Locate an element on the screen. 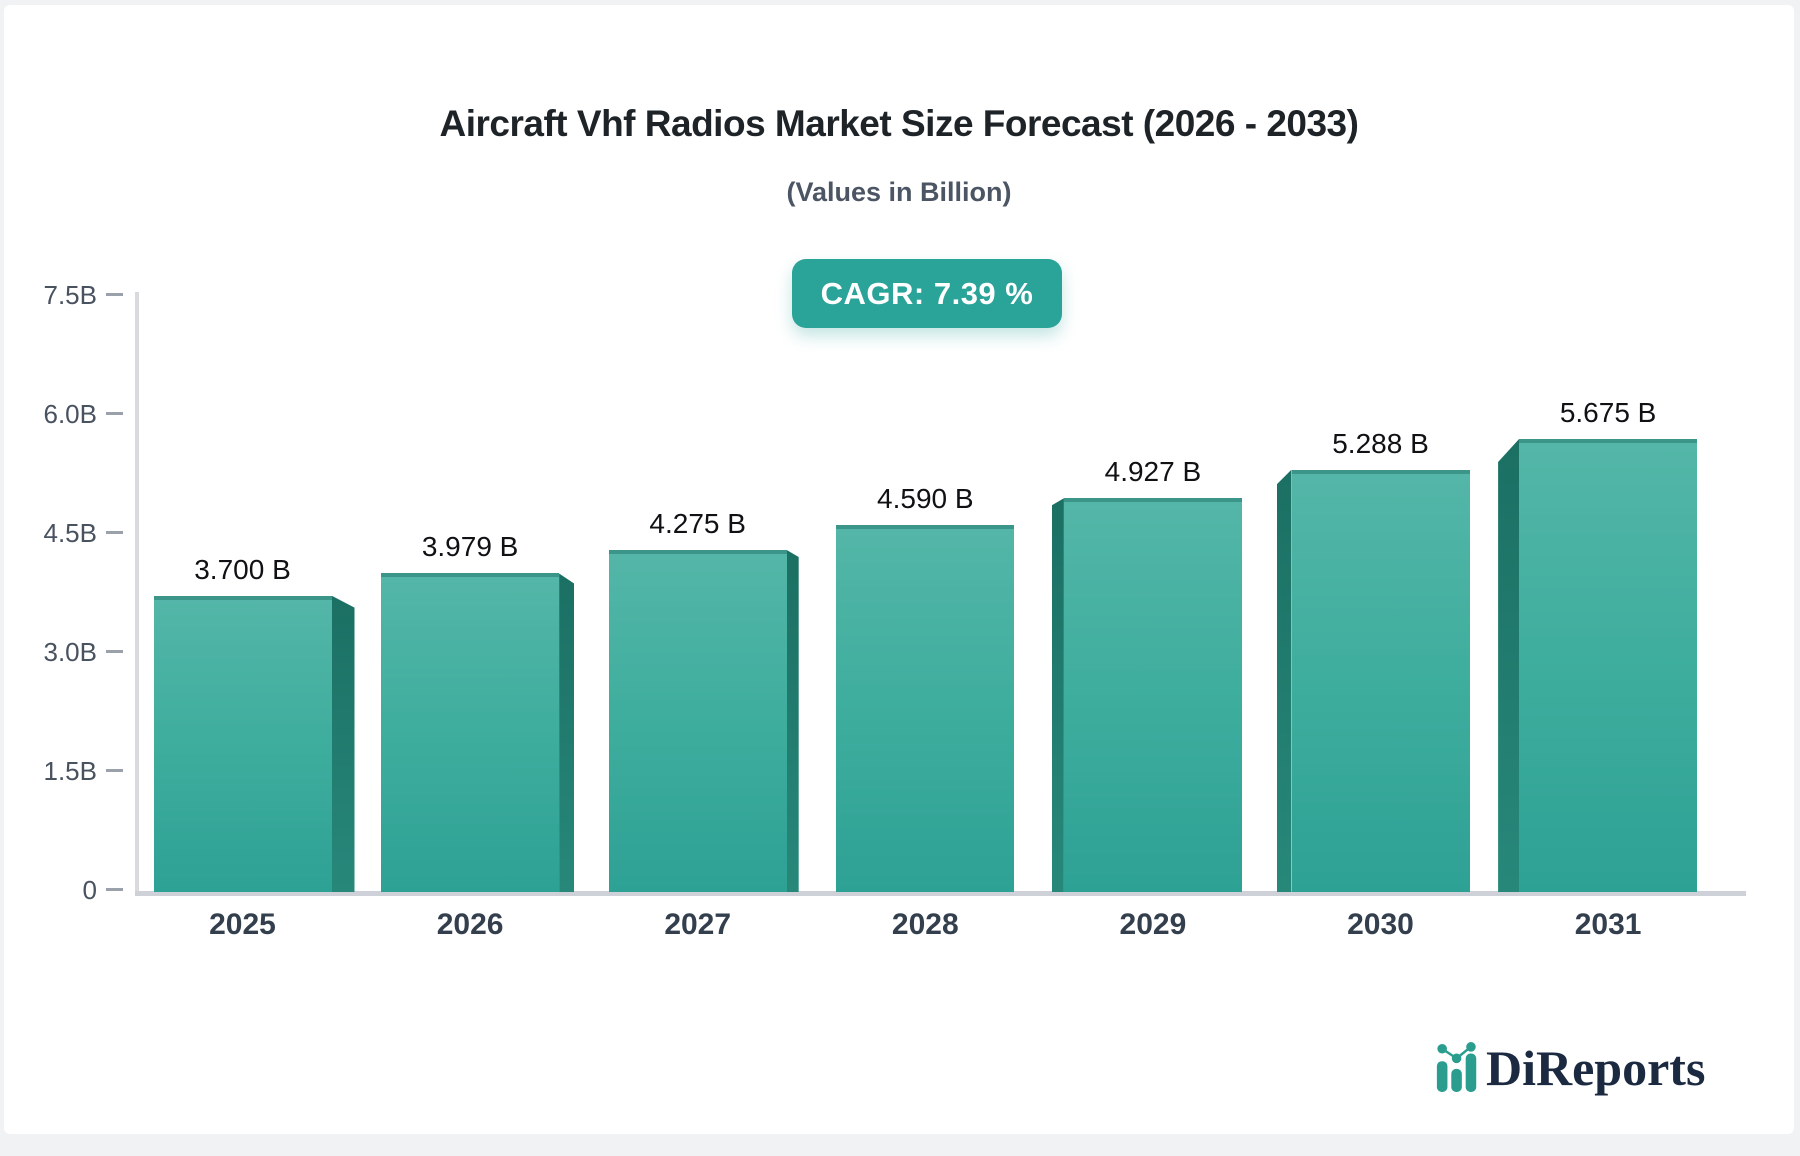 Image resolution: width=1800 pixels, height=1156 pixels. x-axis-label: 2027 is located at coordinates (698, 924).